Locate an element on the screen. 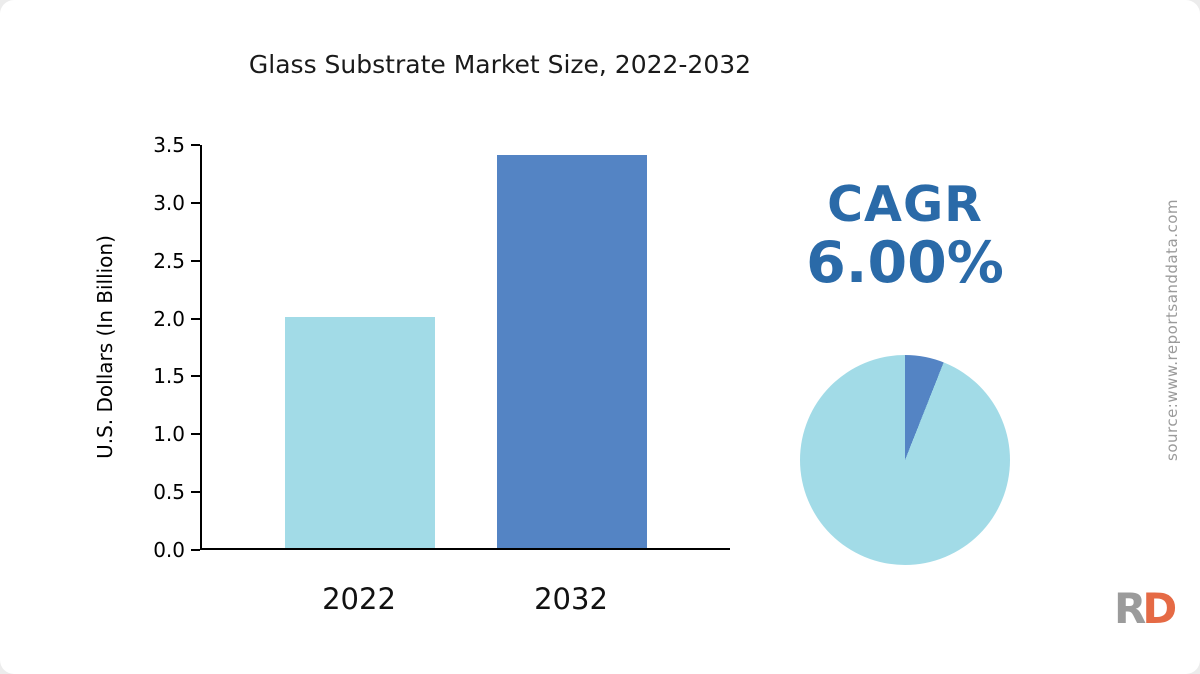  y-tick-label: 3.5 is located at coordinates (169, 145).